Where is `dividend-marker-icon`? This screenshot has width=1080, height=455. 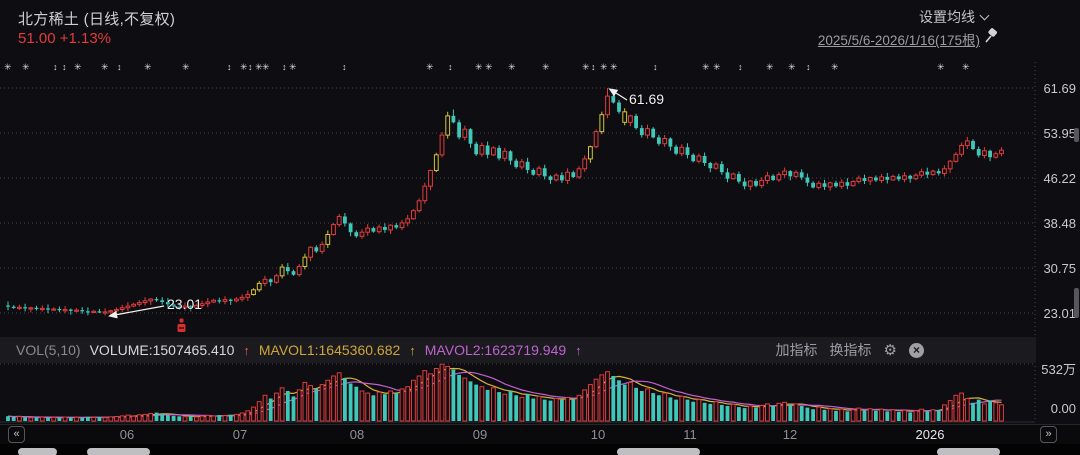 dividend-marker-icon is located at coordinates (181, 325).